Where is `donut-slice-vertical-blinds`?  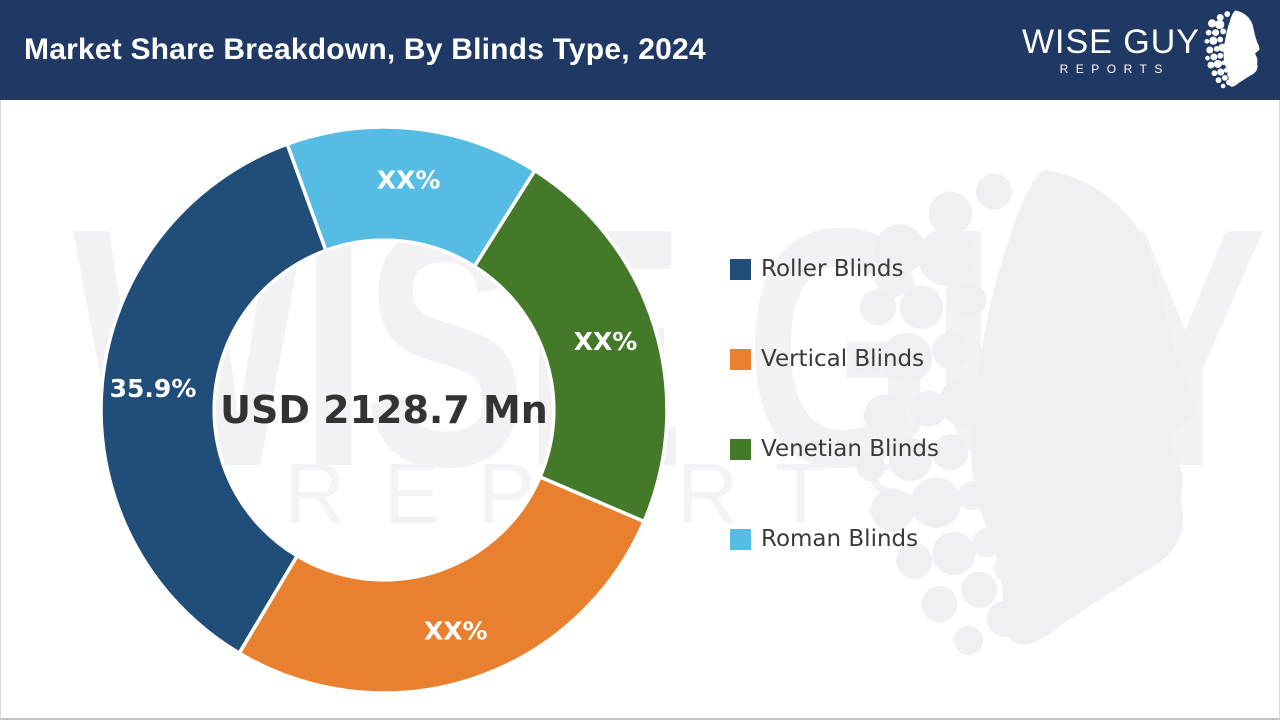 donut-slice-vertical-blinds is located at coordinates (441, 585).